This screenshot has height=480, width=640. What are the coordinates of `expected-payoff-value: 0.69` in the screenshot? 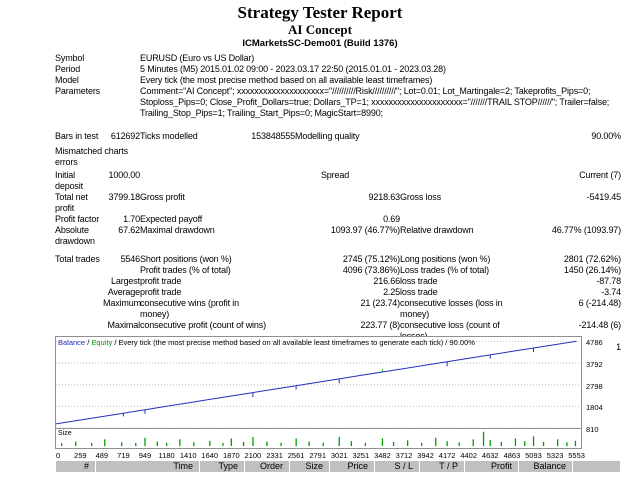 It's located at (391, 219).